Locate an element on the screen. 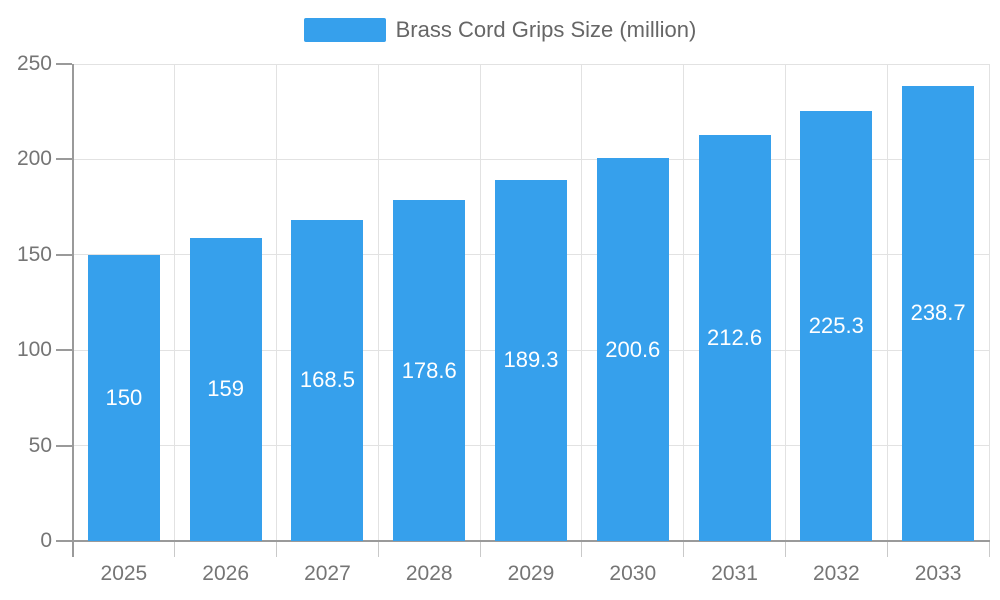 The width and height of the screenshot is (1000, 600). bar-value-label: 189.3 is located at coordinates (531, 360).